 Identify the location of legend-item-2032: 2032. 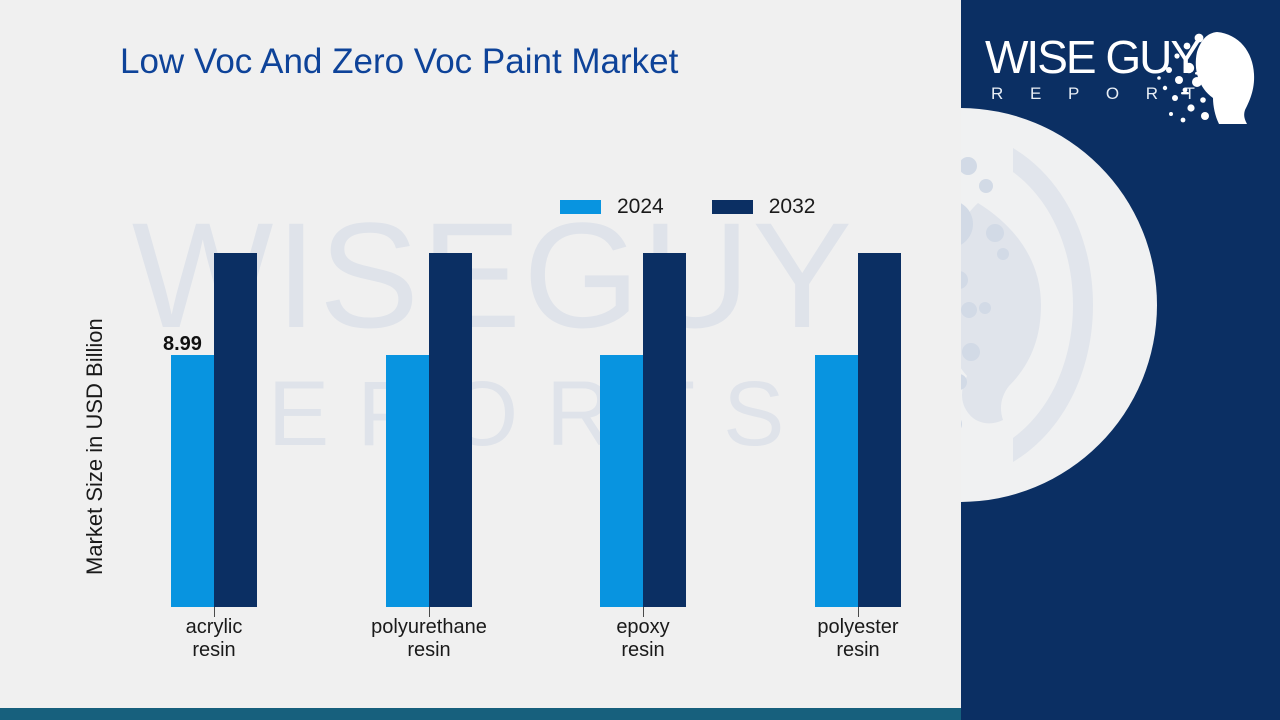
(763, 206).